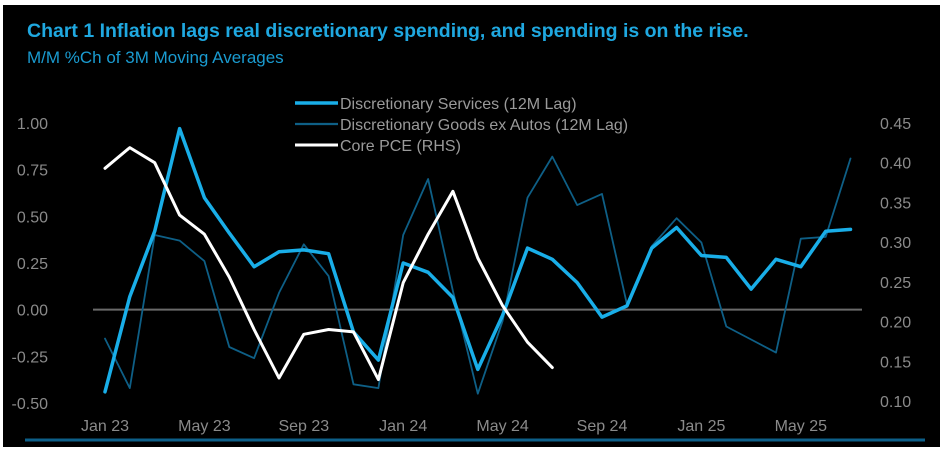 The height and width of the screenshot is (452, 944). What do you see at coordinates (895, 323) in the screenshot?
I see `y2-tick-label: 0.20` at bounding box center [895, 323].